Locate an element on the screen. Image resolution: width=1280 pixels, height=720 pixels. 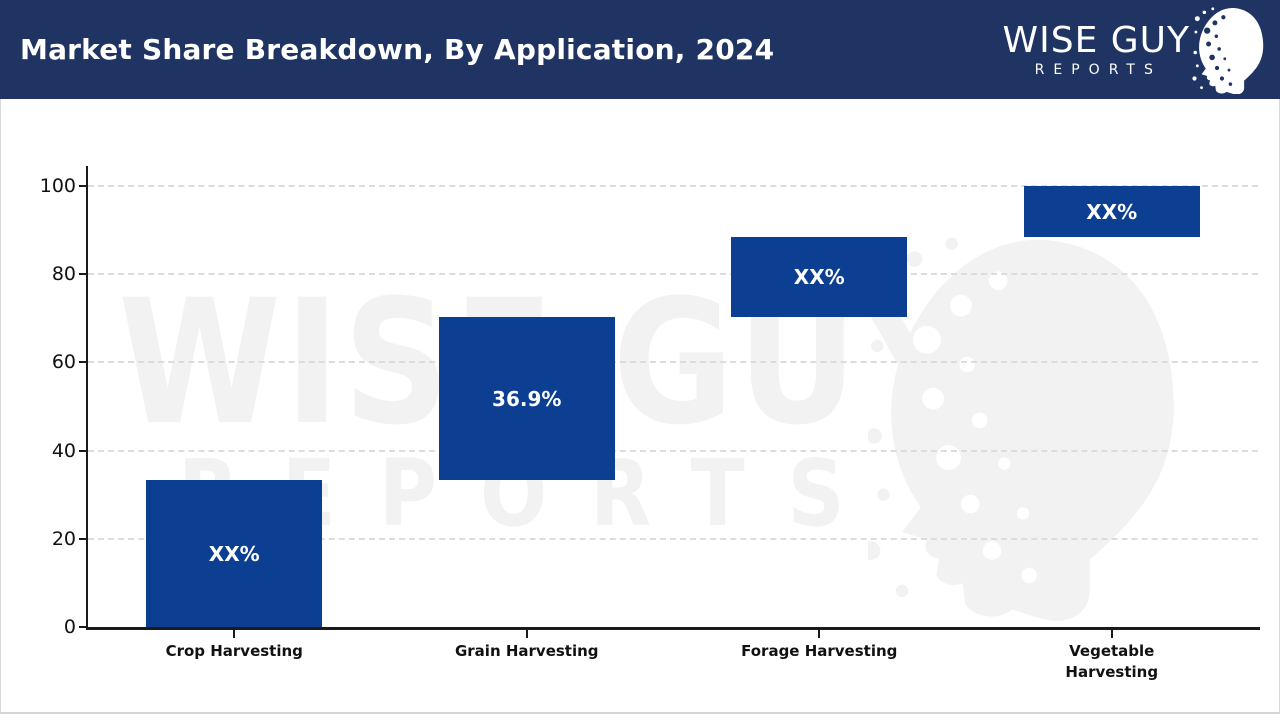
x-axis-line is located at coordinates (673, 628).